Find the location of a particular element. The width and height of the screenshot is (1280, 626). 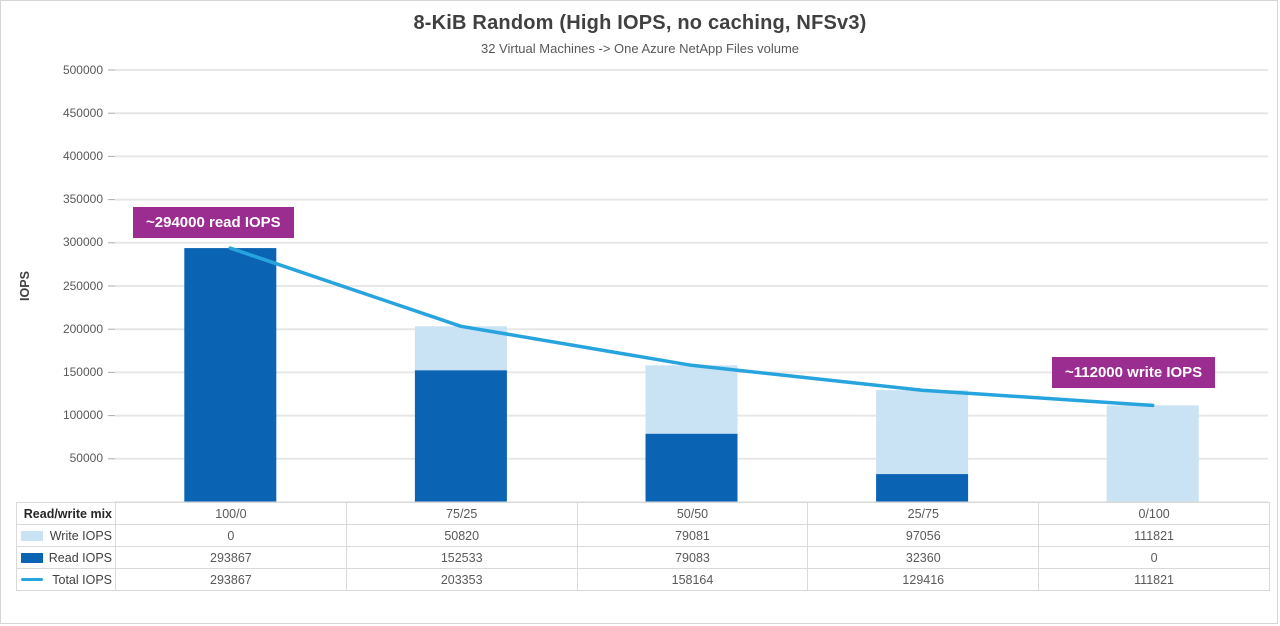

table-cell-r1-c2: 79081 is located at coordinates (693, 536).